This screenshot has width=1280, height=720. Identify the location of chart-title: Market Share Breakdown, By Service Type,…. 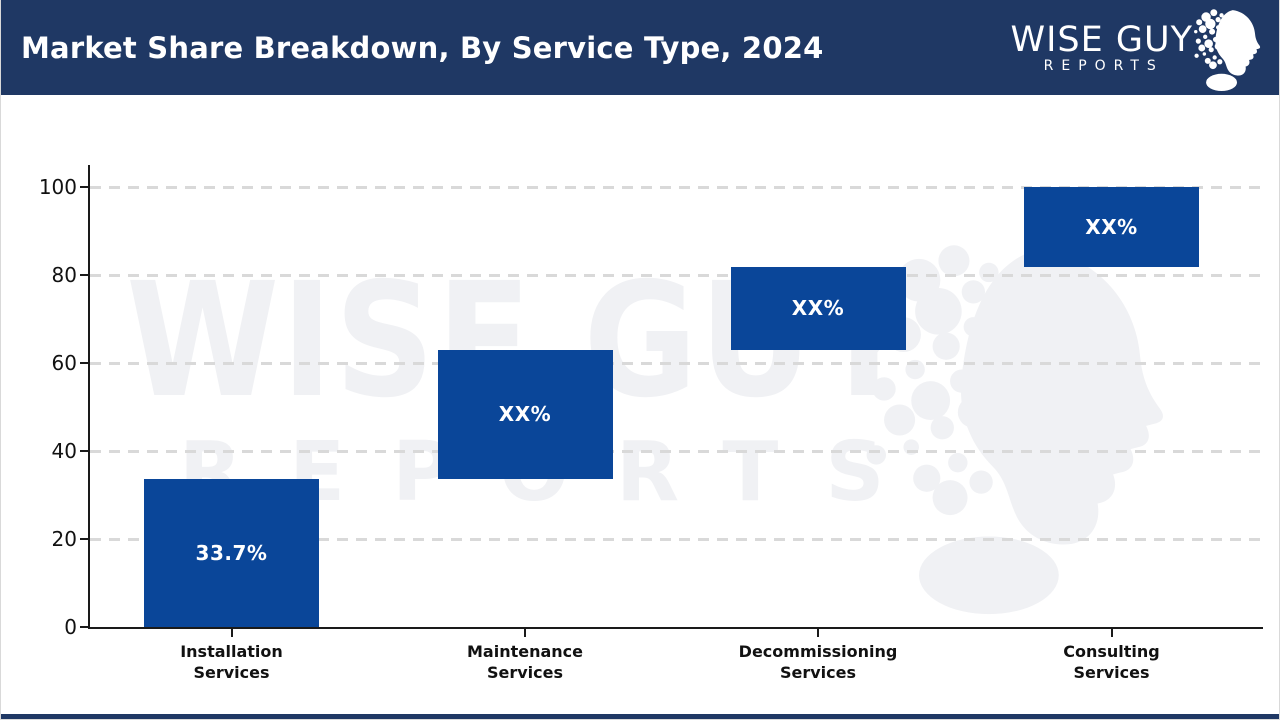
(422, 47).